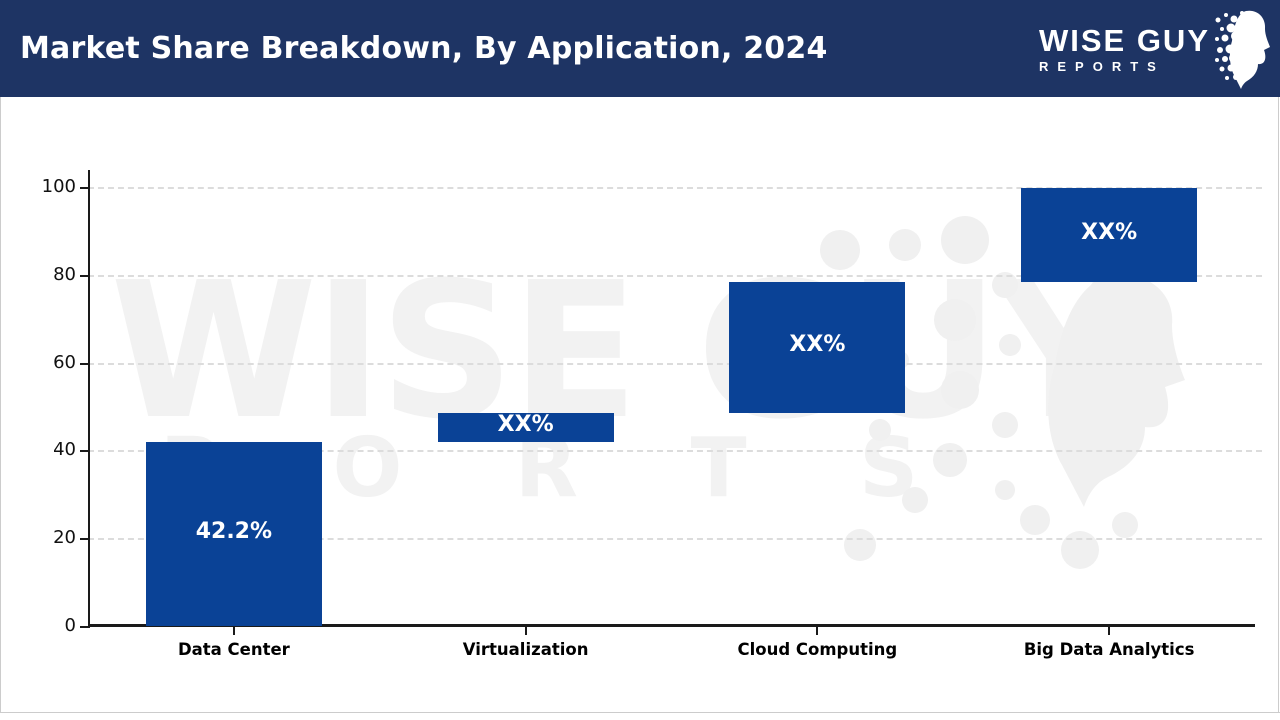 This screenshot has width=1280, height=720. What do you see at coordinates (89, 399) in the screenshot?
I see `y-axis-line` at bounding box center [89, 399].